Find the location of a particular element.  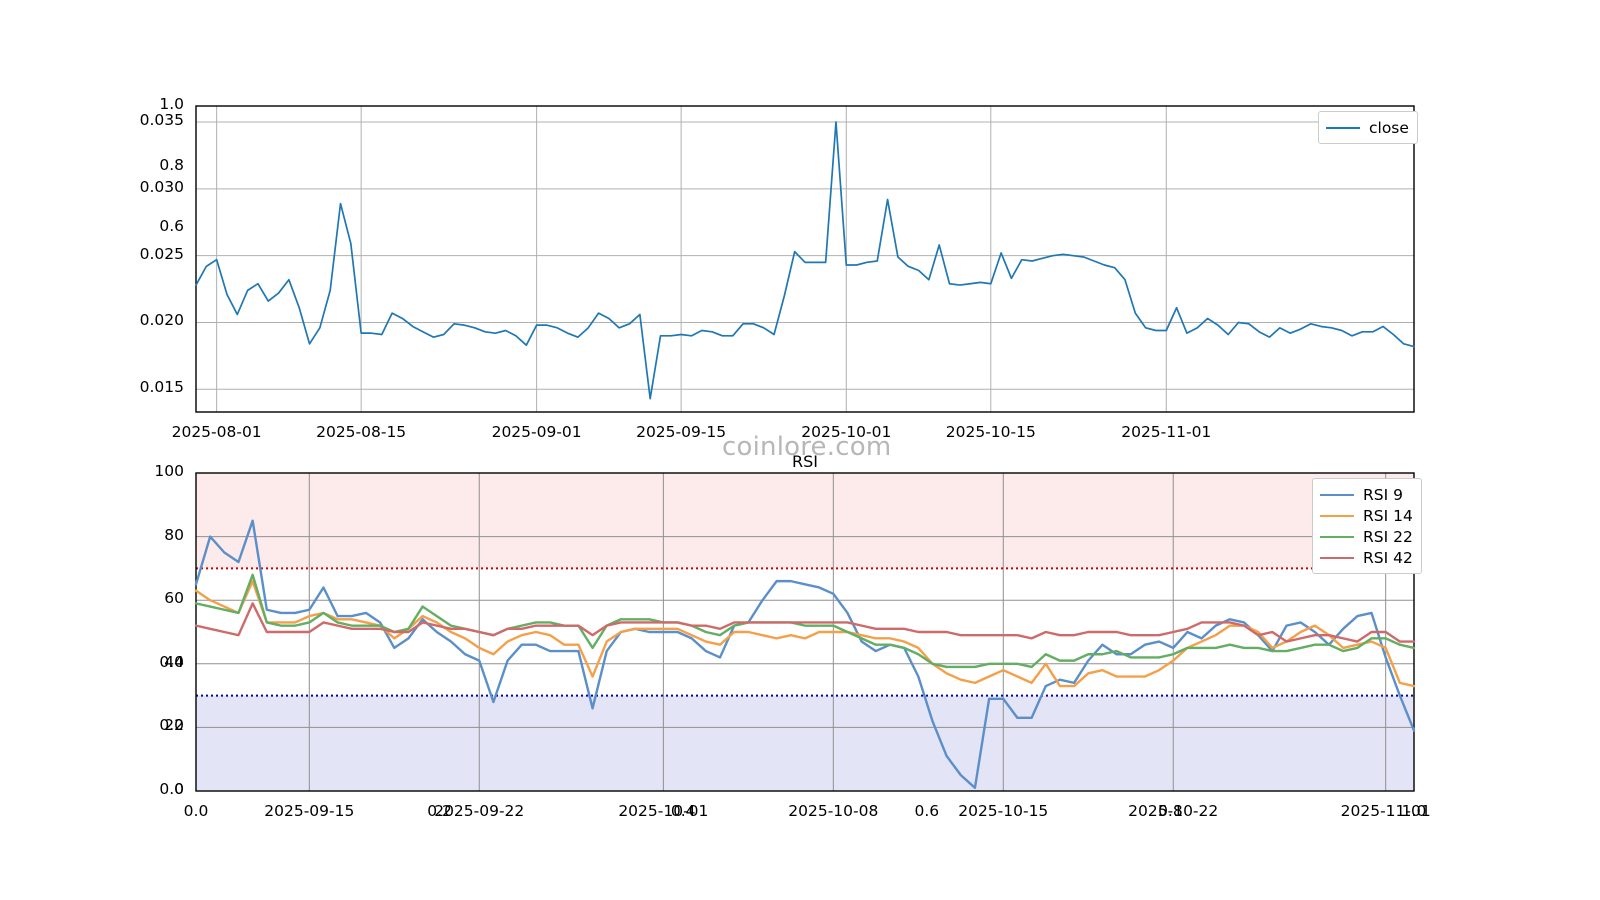

rsi-panel-title: RSI is located at coordinates (805, 461).